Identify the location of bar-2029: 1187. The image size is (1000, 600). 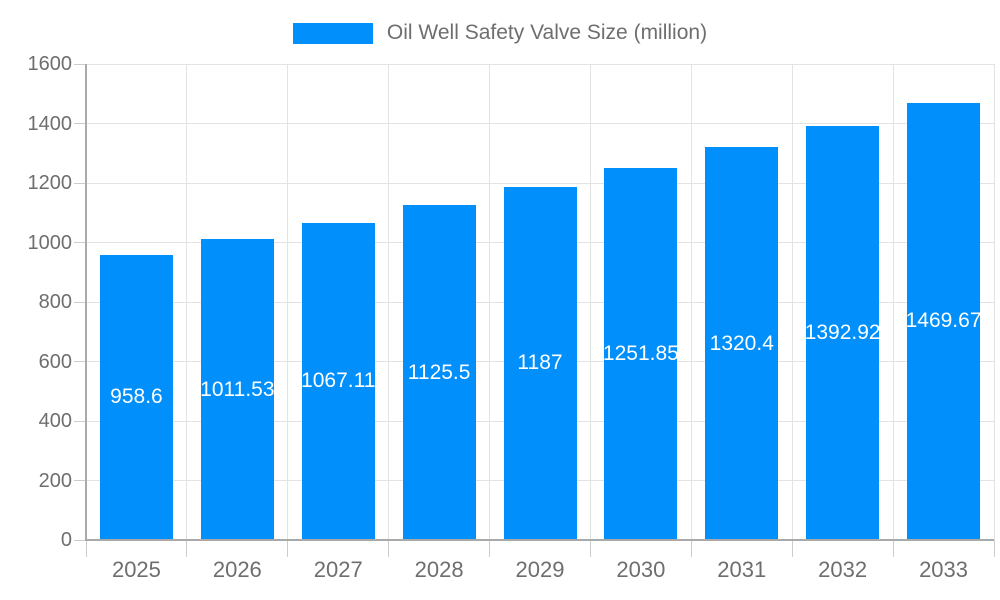
(540, 363).